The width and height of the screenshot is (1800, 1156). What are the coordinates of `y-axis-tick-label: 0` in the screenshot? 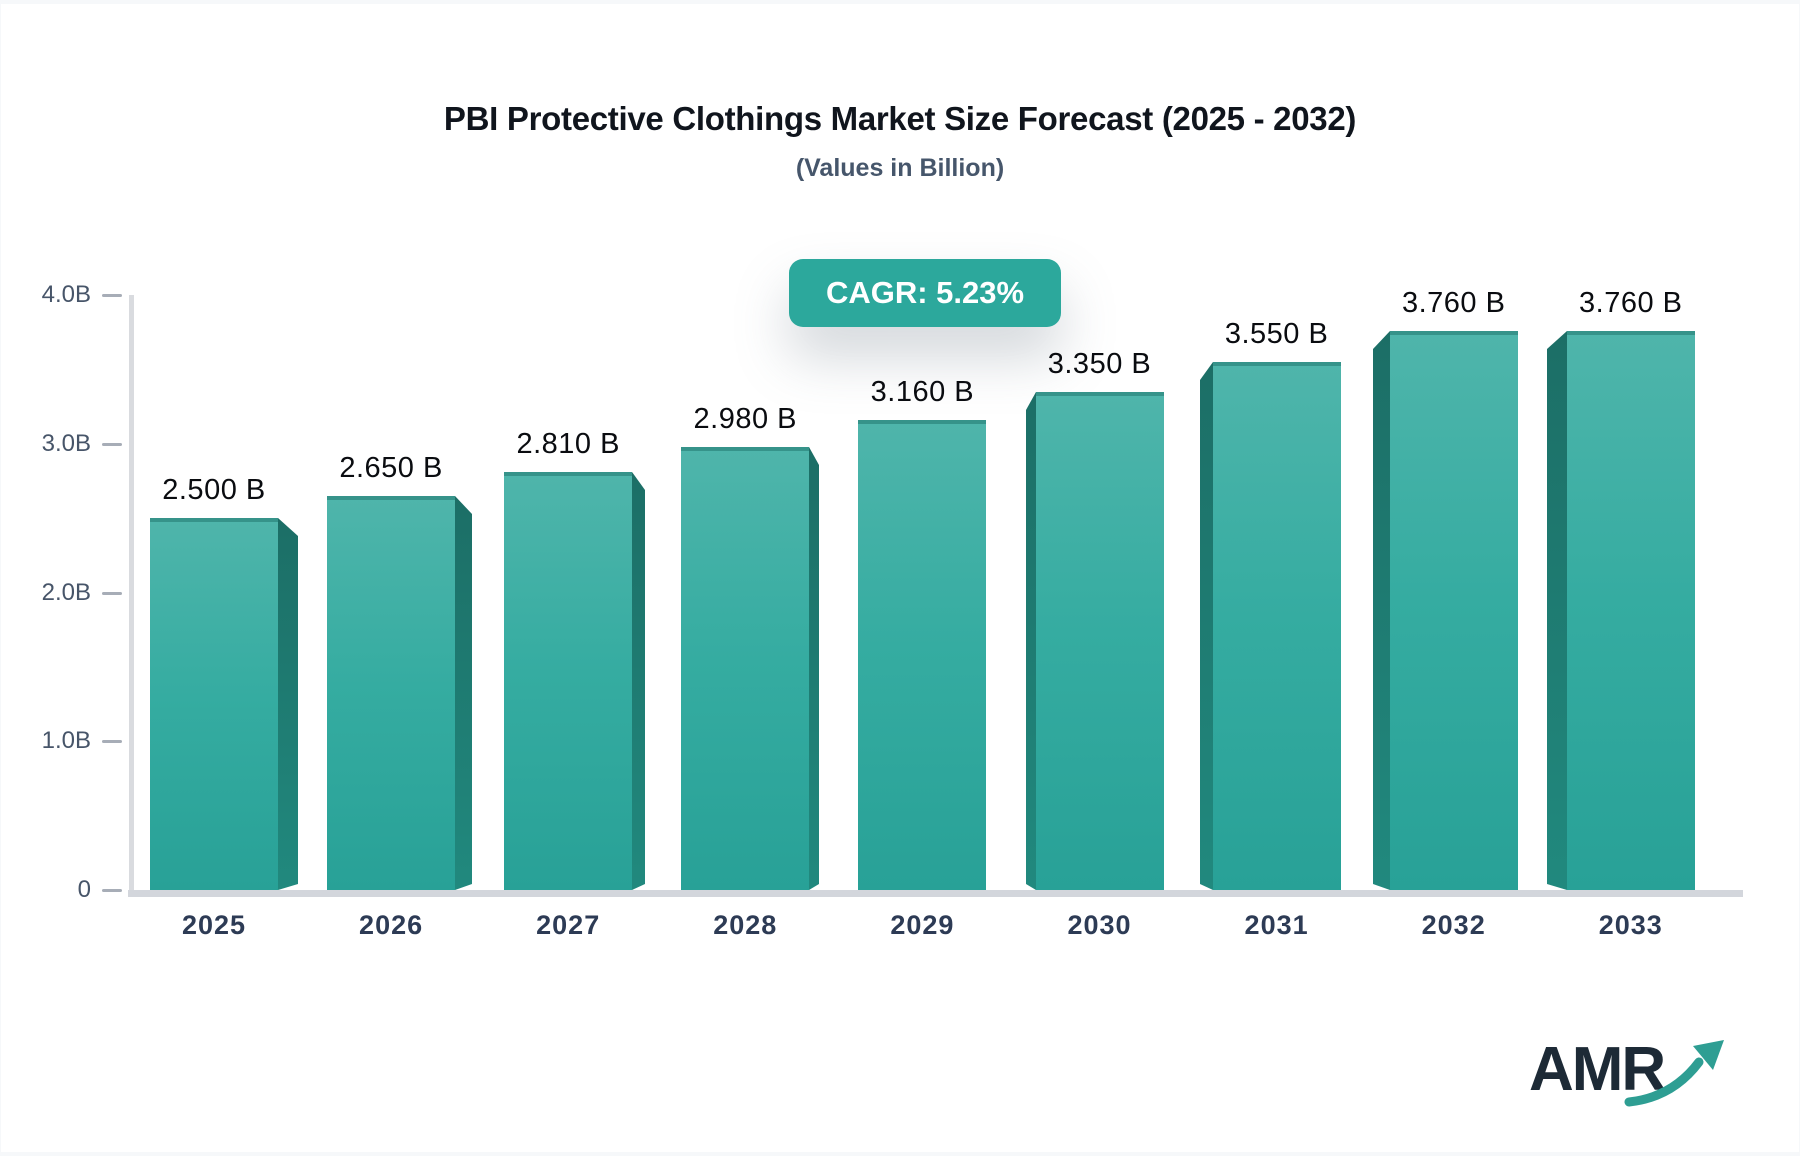 It's located at (84, 889).